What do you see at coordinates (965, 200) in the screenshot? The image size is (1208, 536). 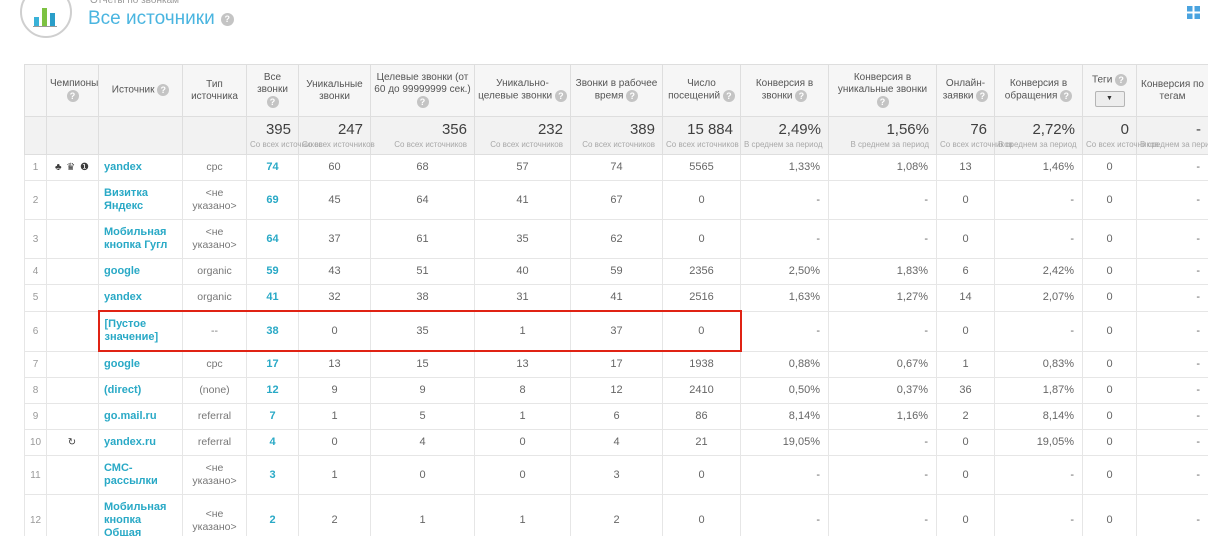 I see `cell-online_leads: 0` at bounding box center [965, 200].